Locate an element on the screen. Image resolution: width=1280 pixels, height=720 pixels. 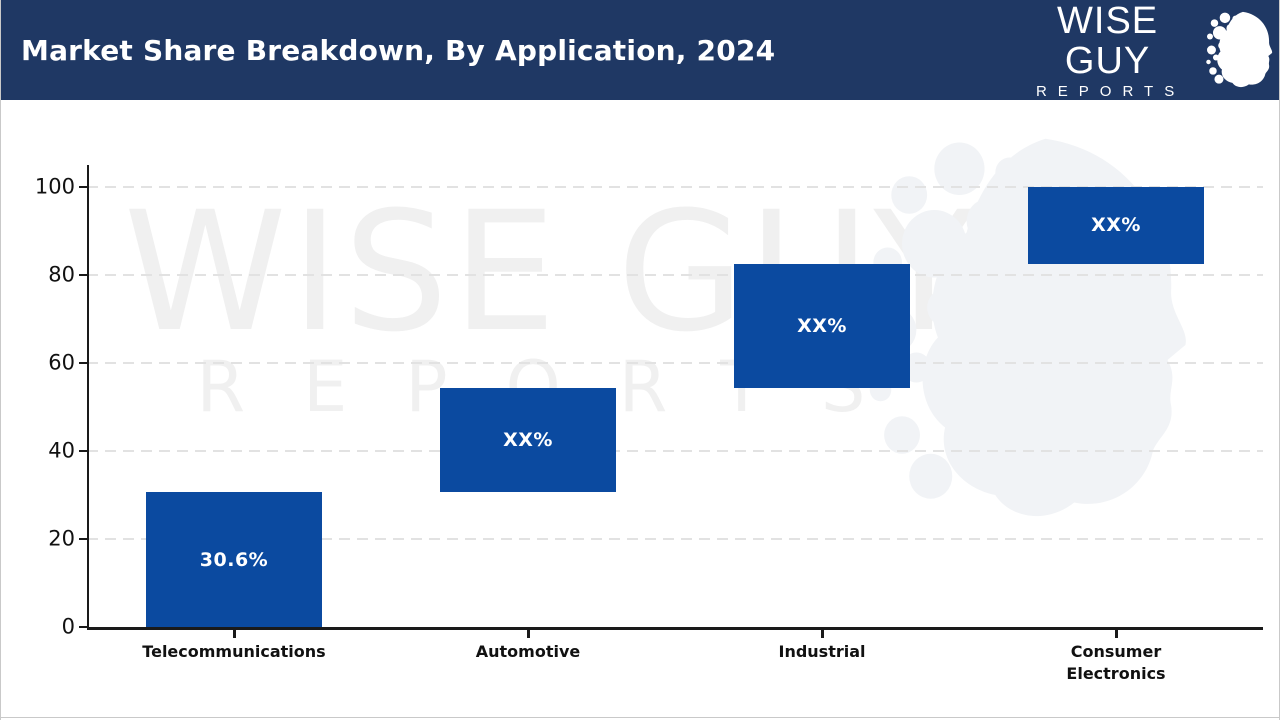
x-axis-label: Telecommunications is located at coordinates (234, 651).